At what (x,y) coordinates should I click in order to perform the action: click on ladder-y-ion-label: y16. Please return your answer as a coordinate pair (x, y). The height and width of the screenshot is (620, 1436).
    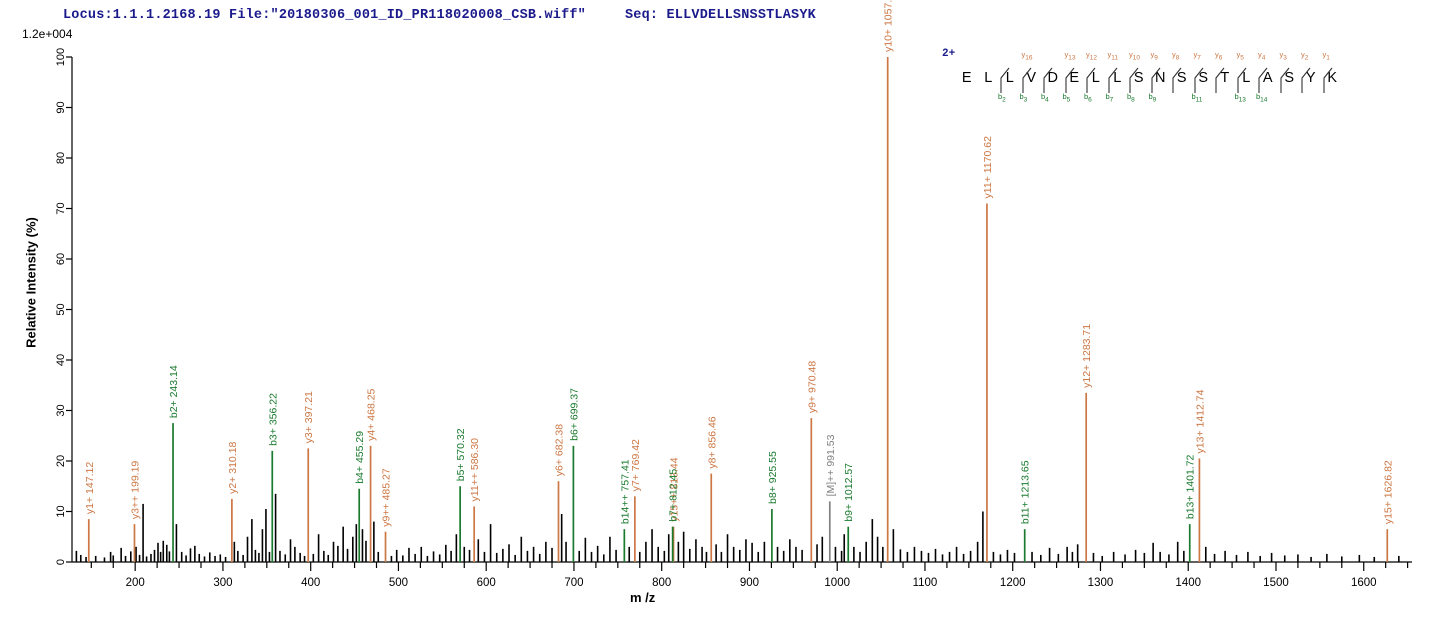
    Looking at the image, I should click on (1027, 56).